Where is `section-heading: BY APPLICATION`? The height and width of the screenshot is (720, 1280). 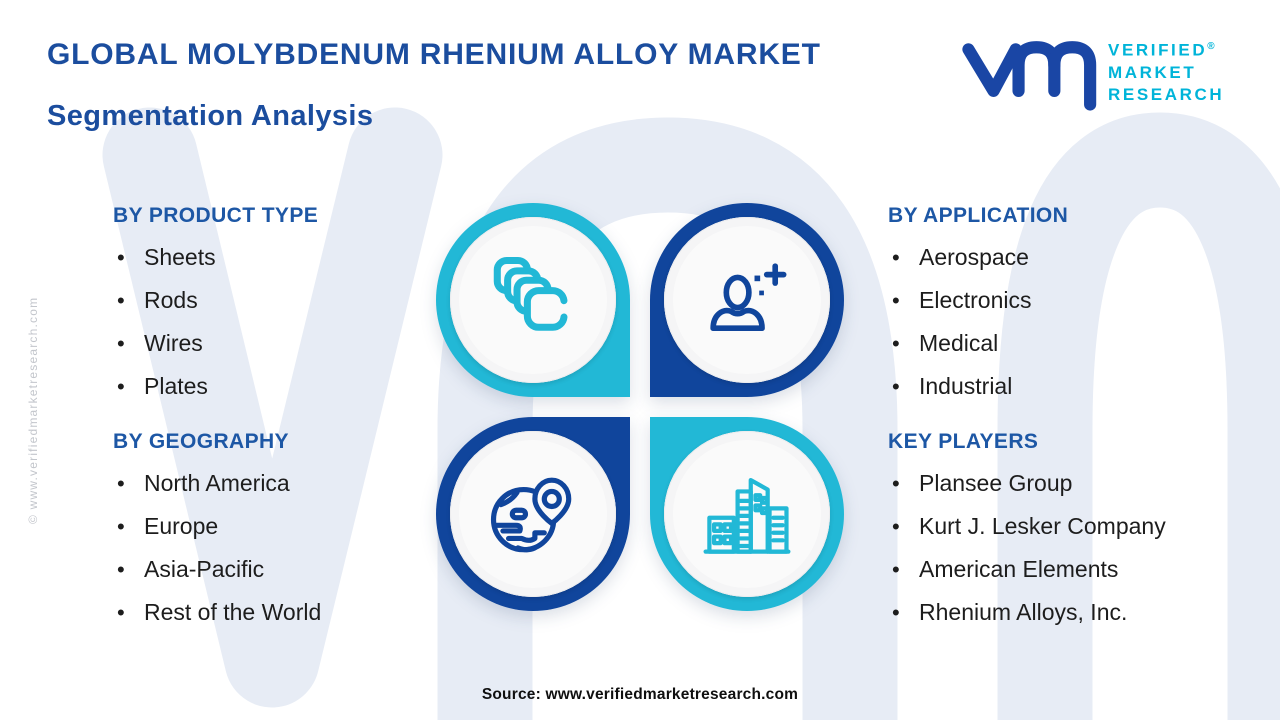
section-heading: BY APPLICATION is located at coordinates (978, 215).